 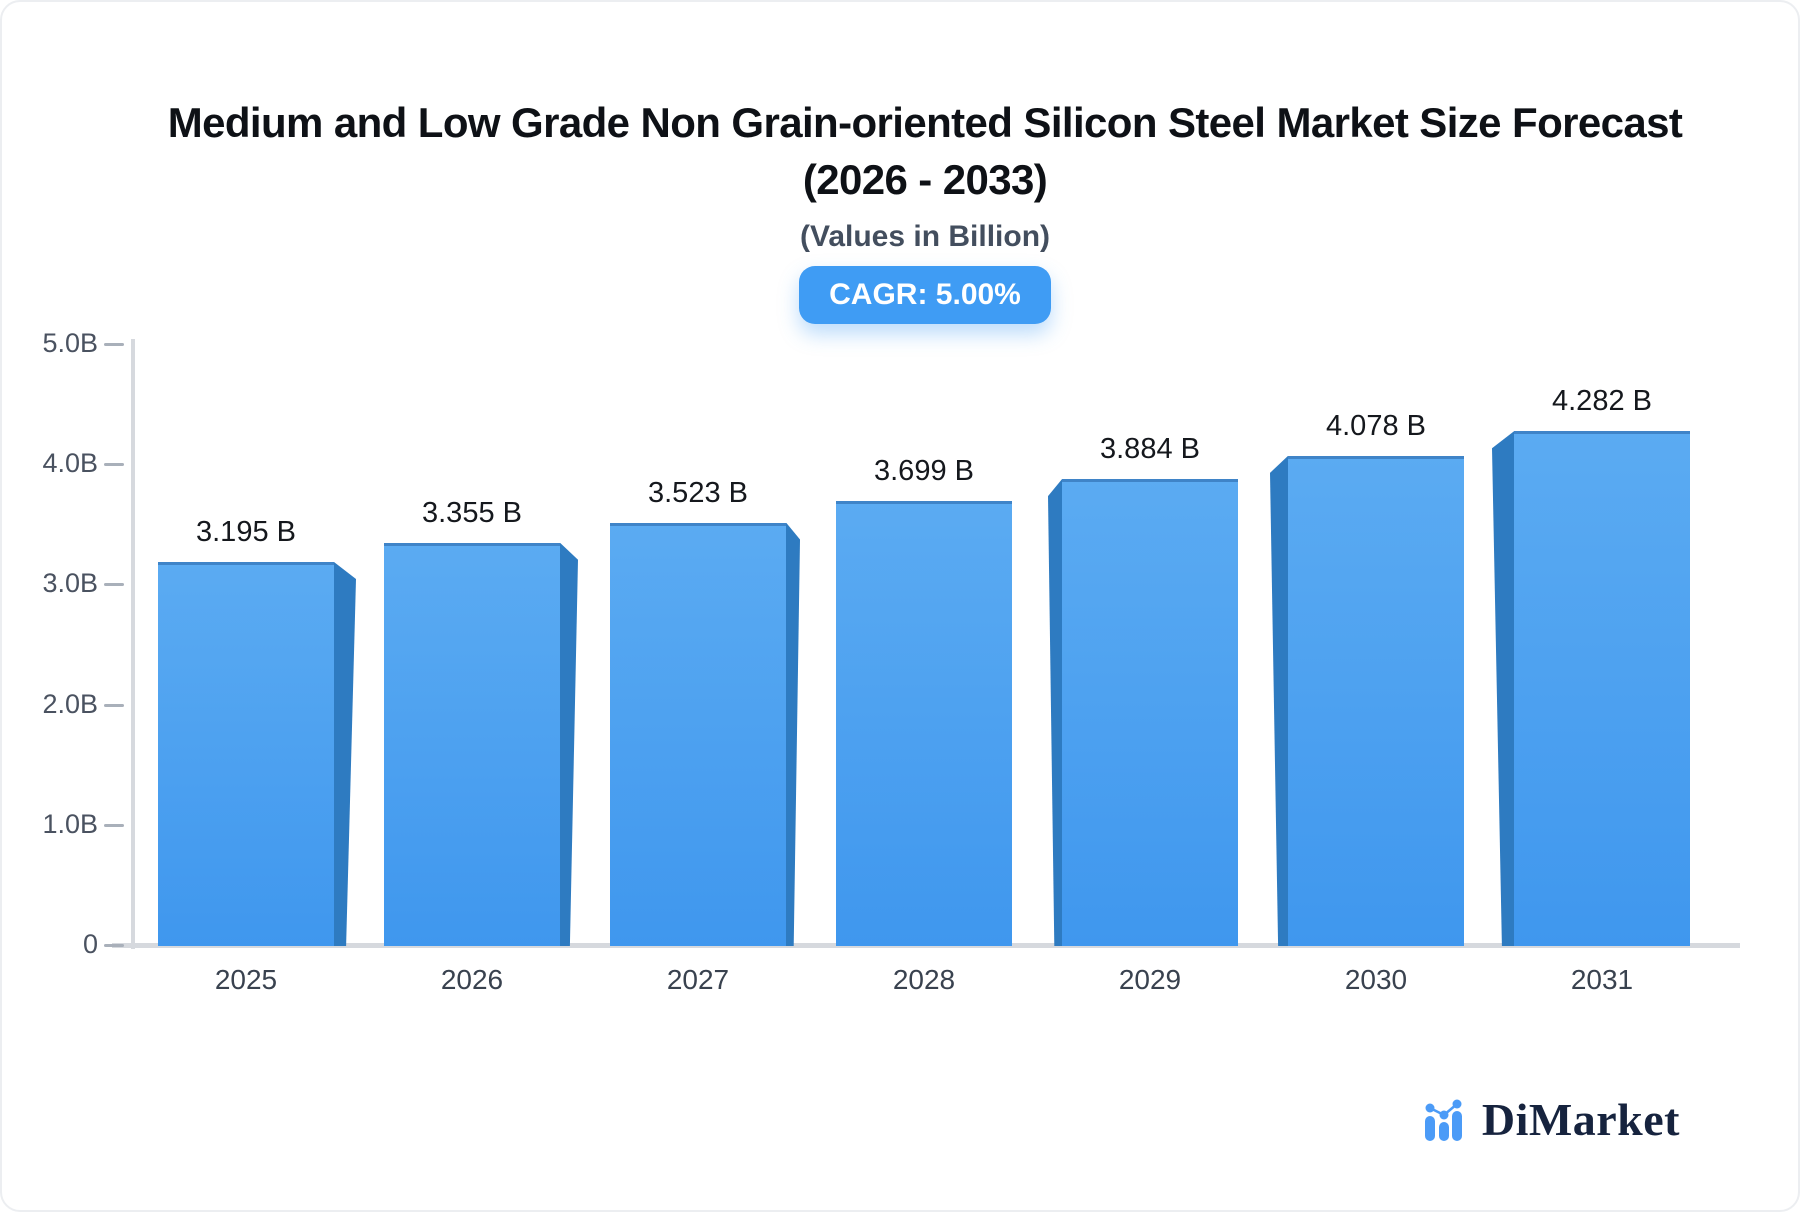 What do you see at coordinates (1602, 979) in the screenshot?
I see `x-axis-label: 2031` at bounding box center [1602, 979].